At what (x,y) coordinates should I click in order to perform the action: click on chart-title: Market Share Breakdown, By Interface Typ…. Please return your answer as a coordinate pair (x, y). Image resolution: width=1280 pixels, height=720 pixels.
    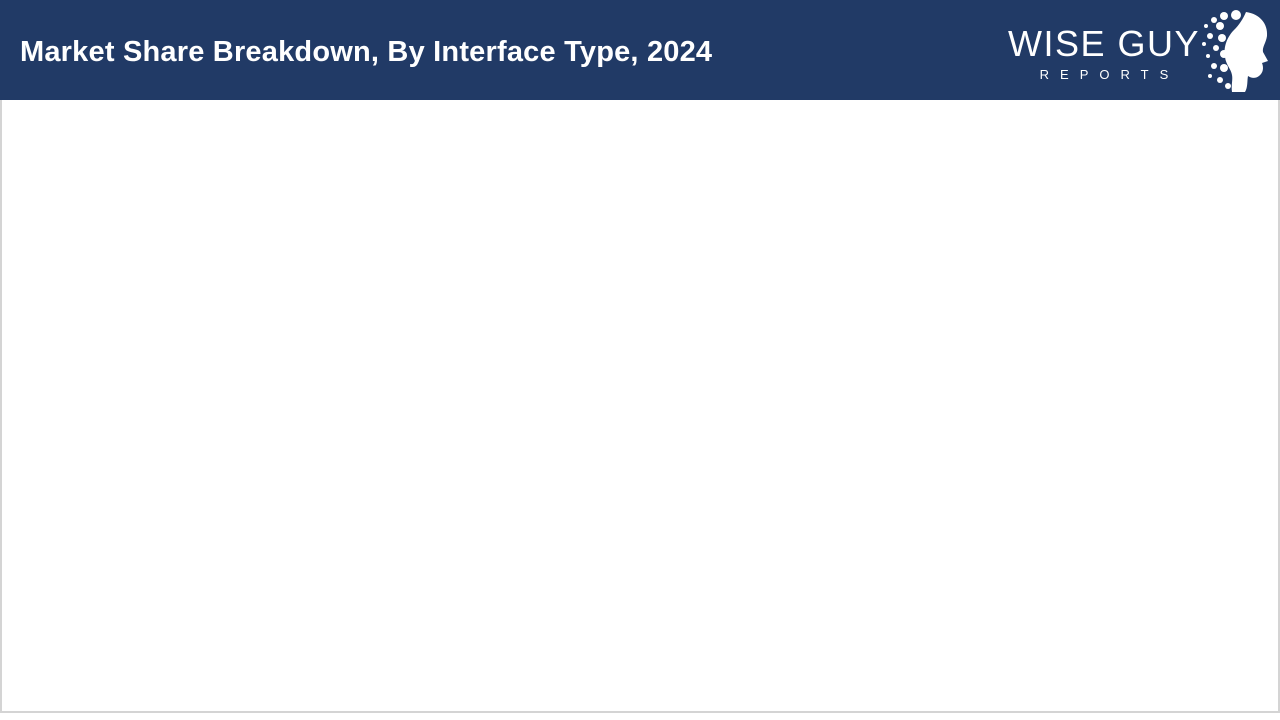
    Looking at the image, I should click on (366, 52).